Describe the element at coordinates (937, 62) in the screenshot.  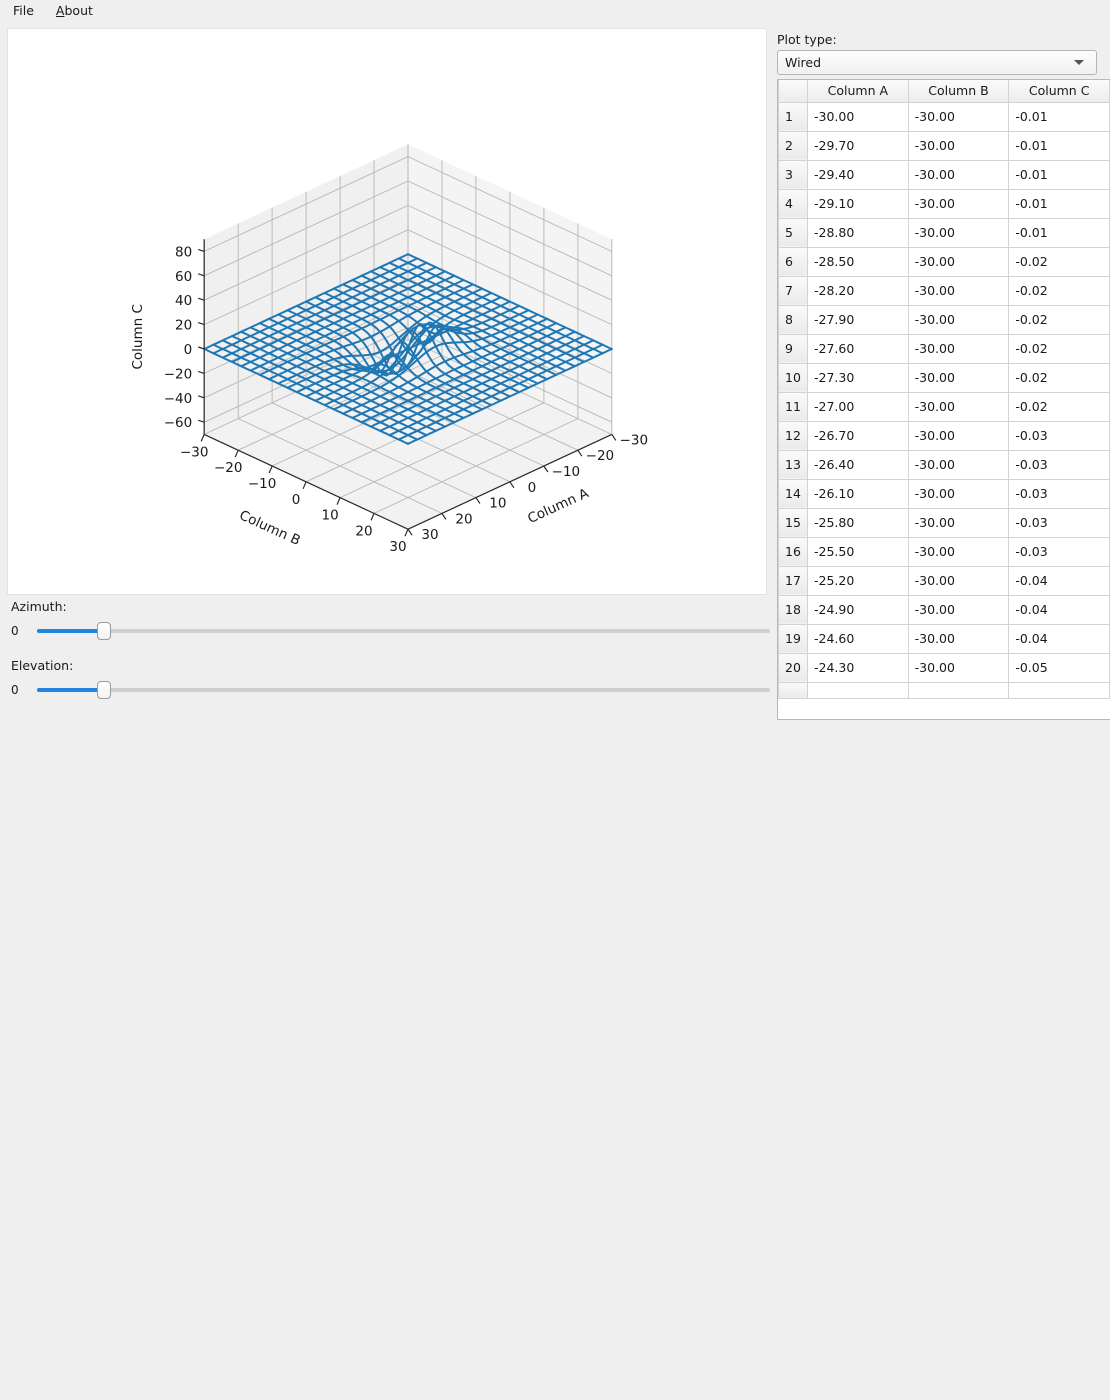
I see `plot-type-select: Wired` at that location.